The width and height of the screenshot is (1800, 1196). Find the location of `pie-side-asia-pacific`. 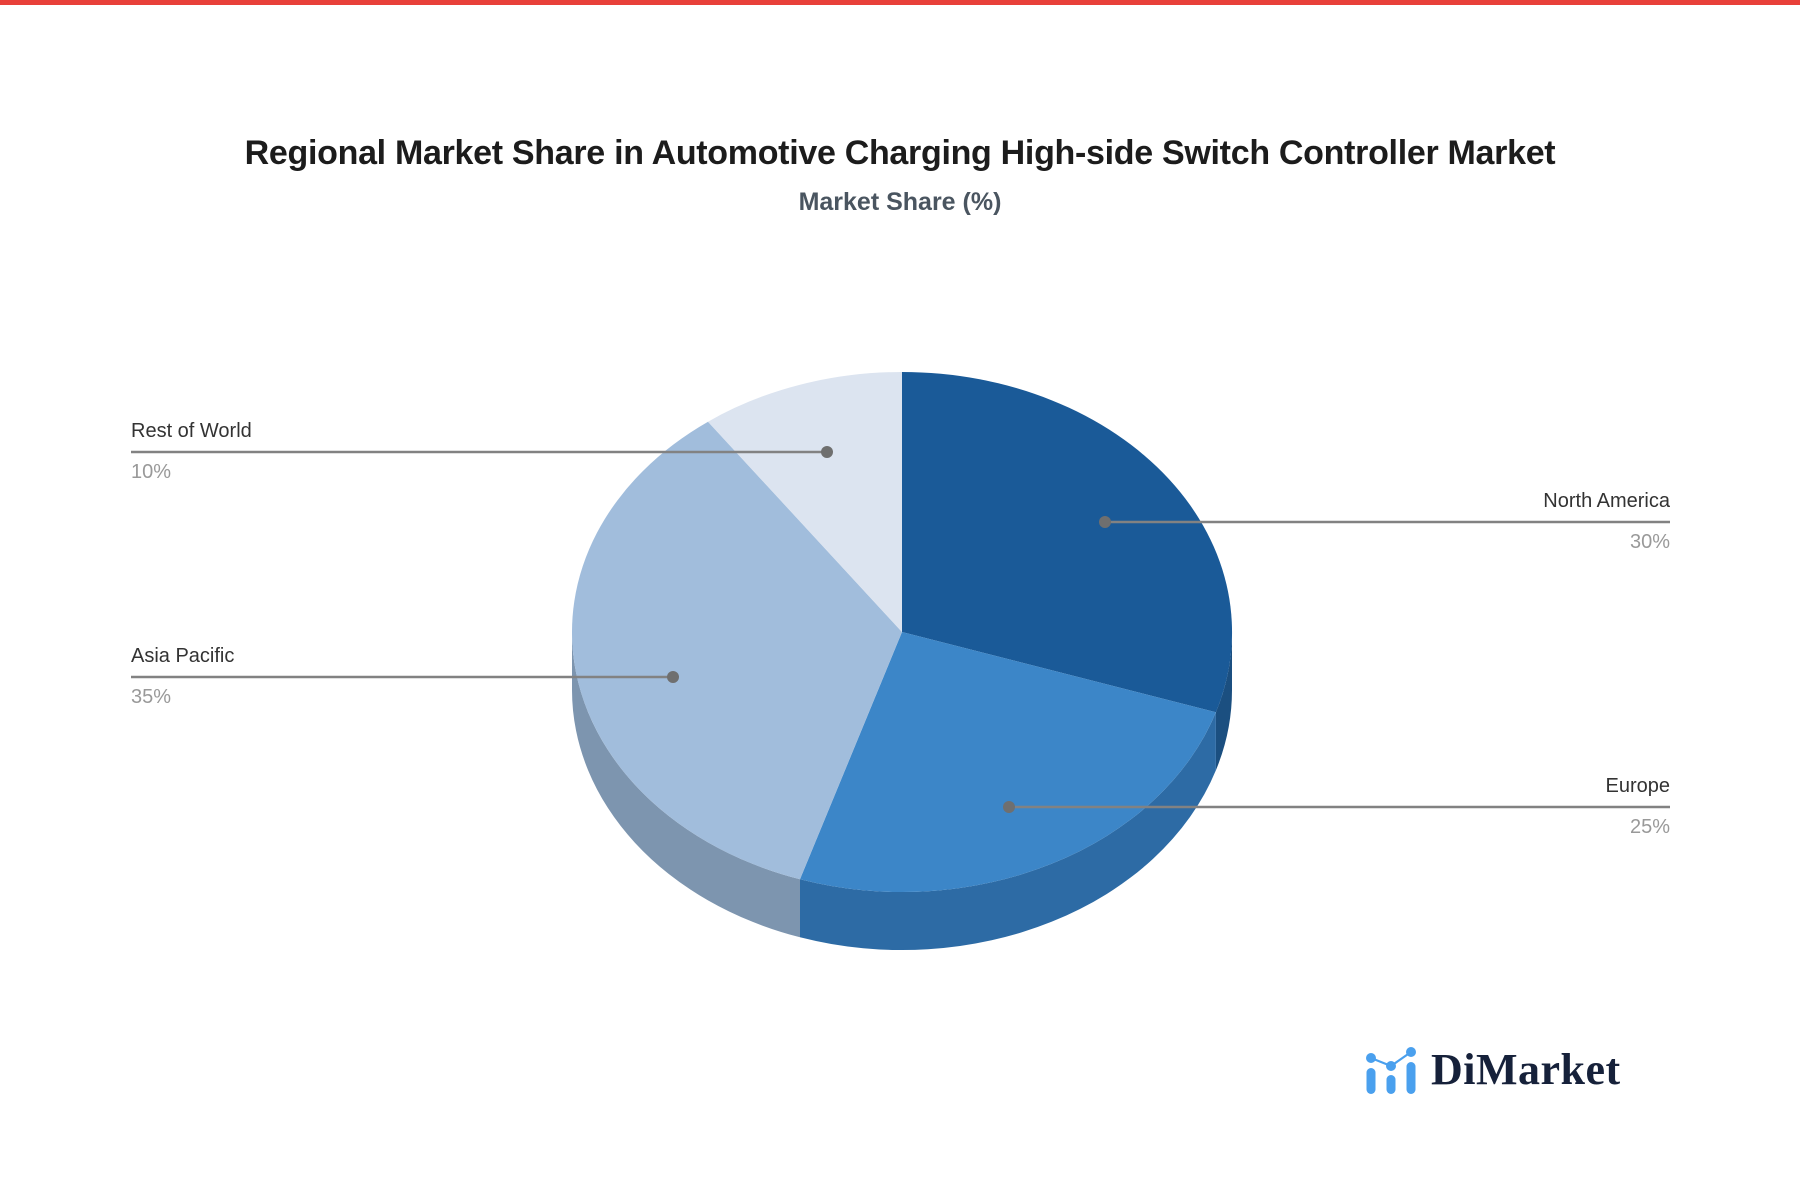

pie-side-asia-pacific is located at coordinates (686, 785).